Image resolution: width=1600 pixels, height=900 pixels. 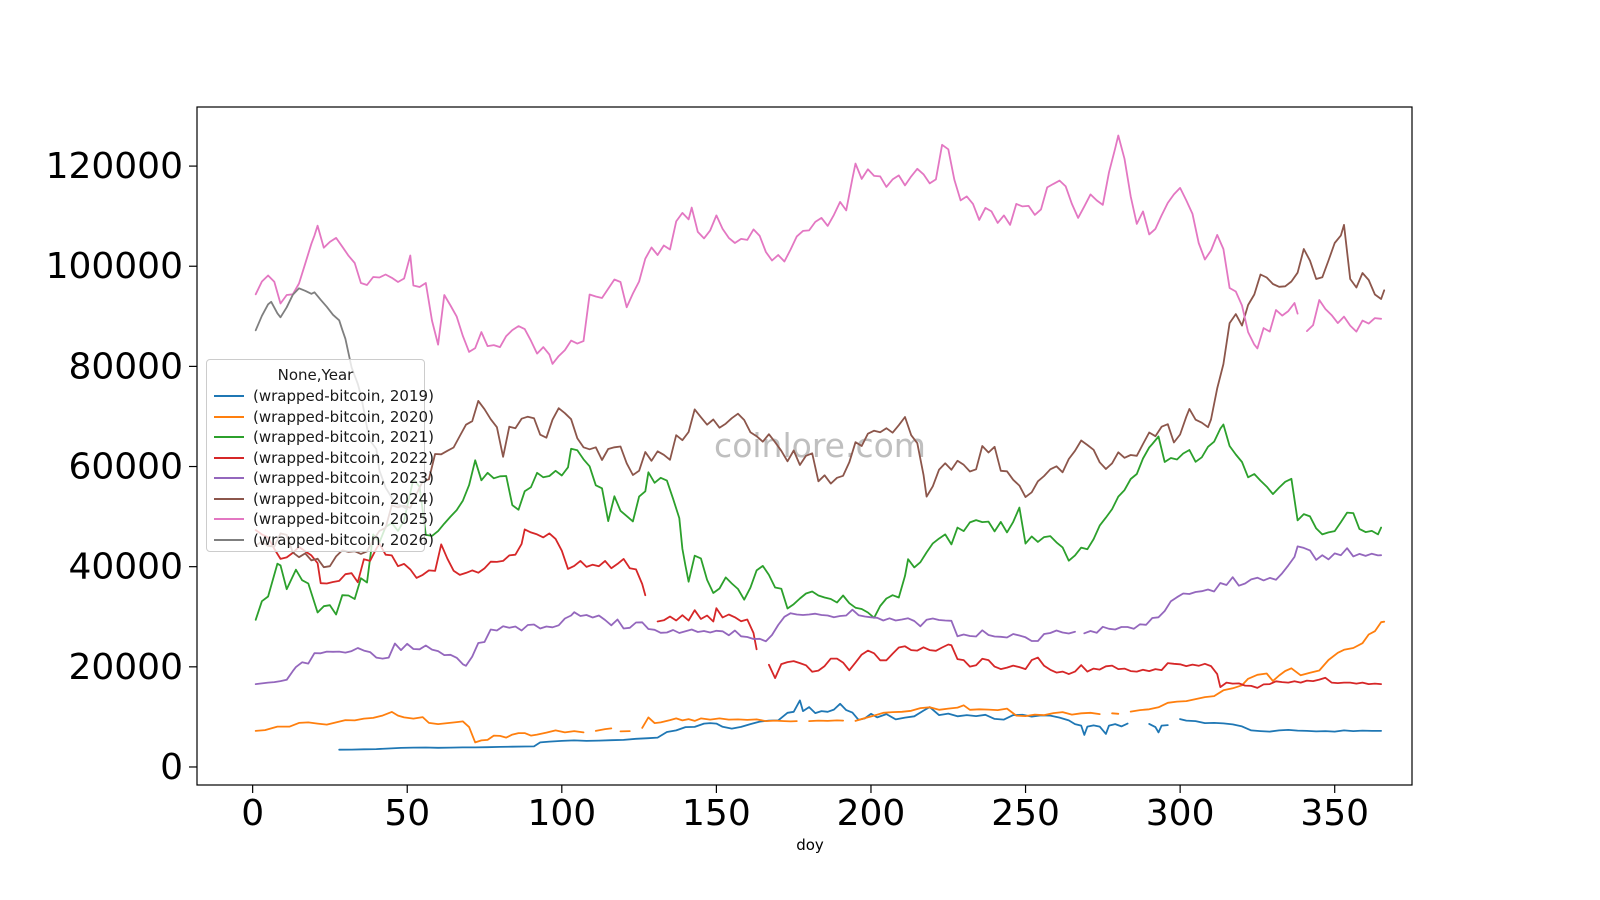 I want to click on x-tick-label: 200, so click(x=871, y=813).